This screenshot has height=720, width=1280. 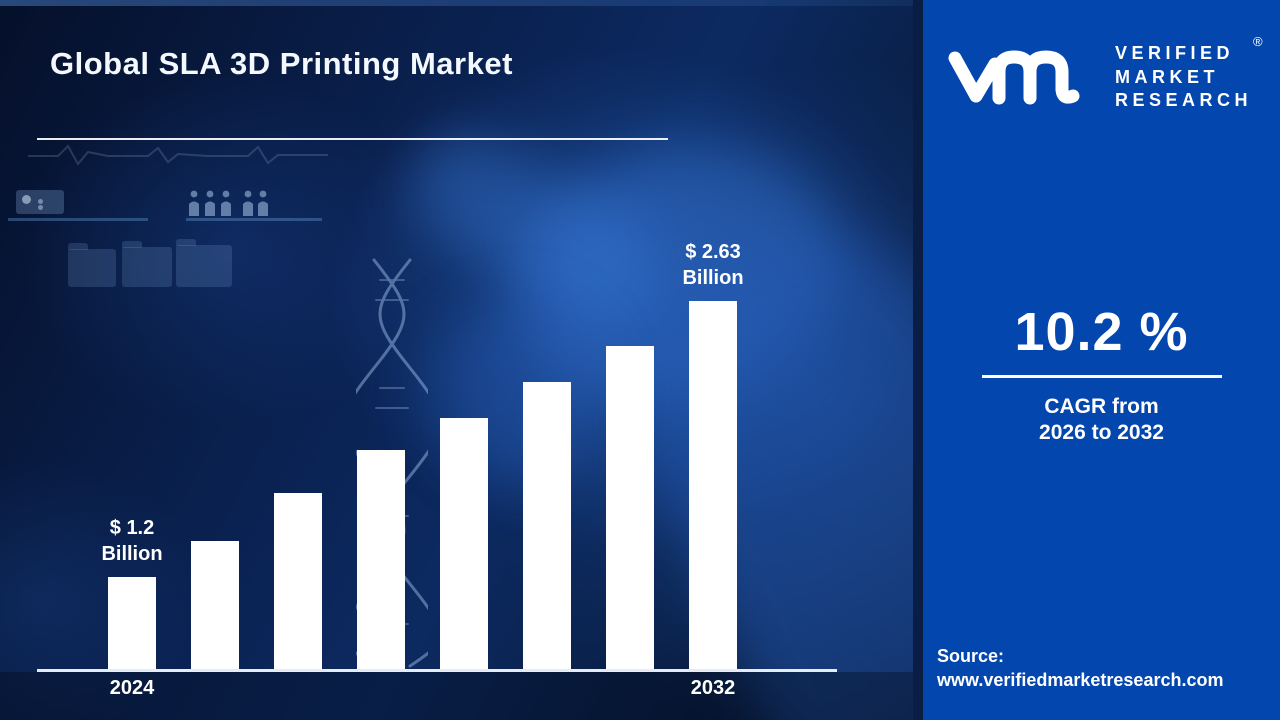 What do you see at coordinates (1167, 76) in the screenshot?
I see `logo-line-market: MARKET` at bounding box center [1167, 76].